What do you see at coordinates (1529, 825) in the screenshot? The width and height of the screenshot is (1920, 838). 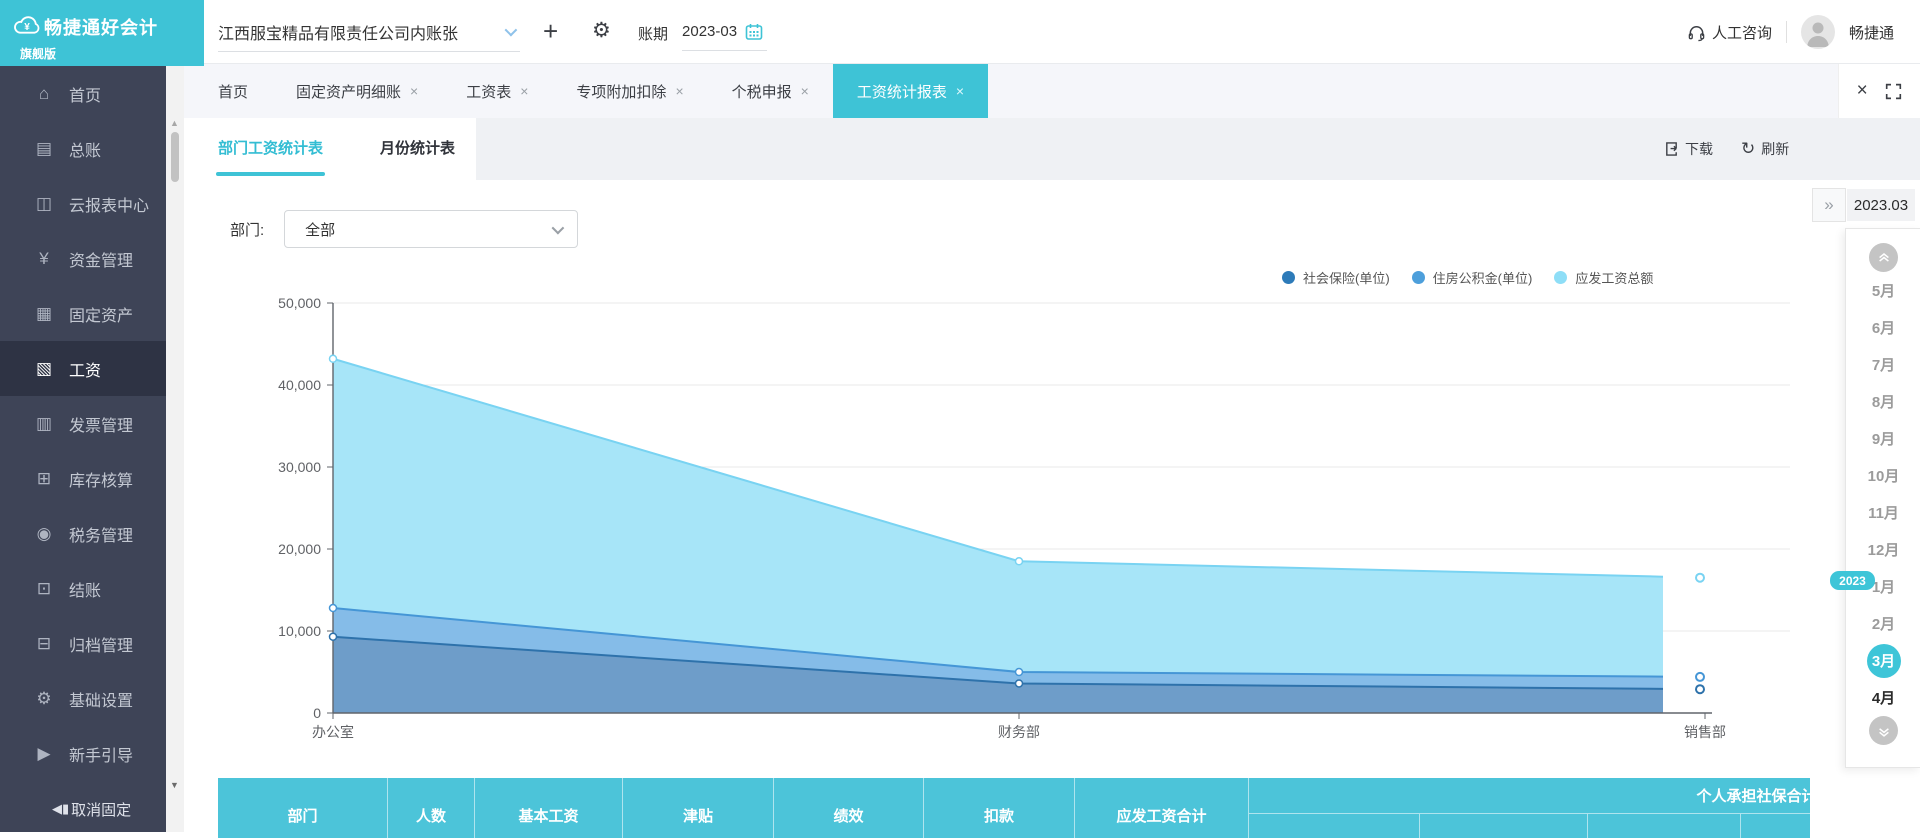 I see `table-subheader-row` at bounding box center [1529, 825].